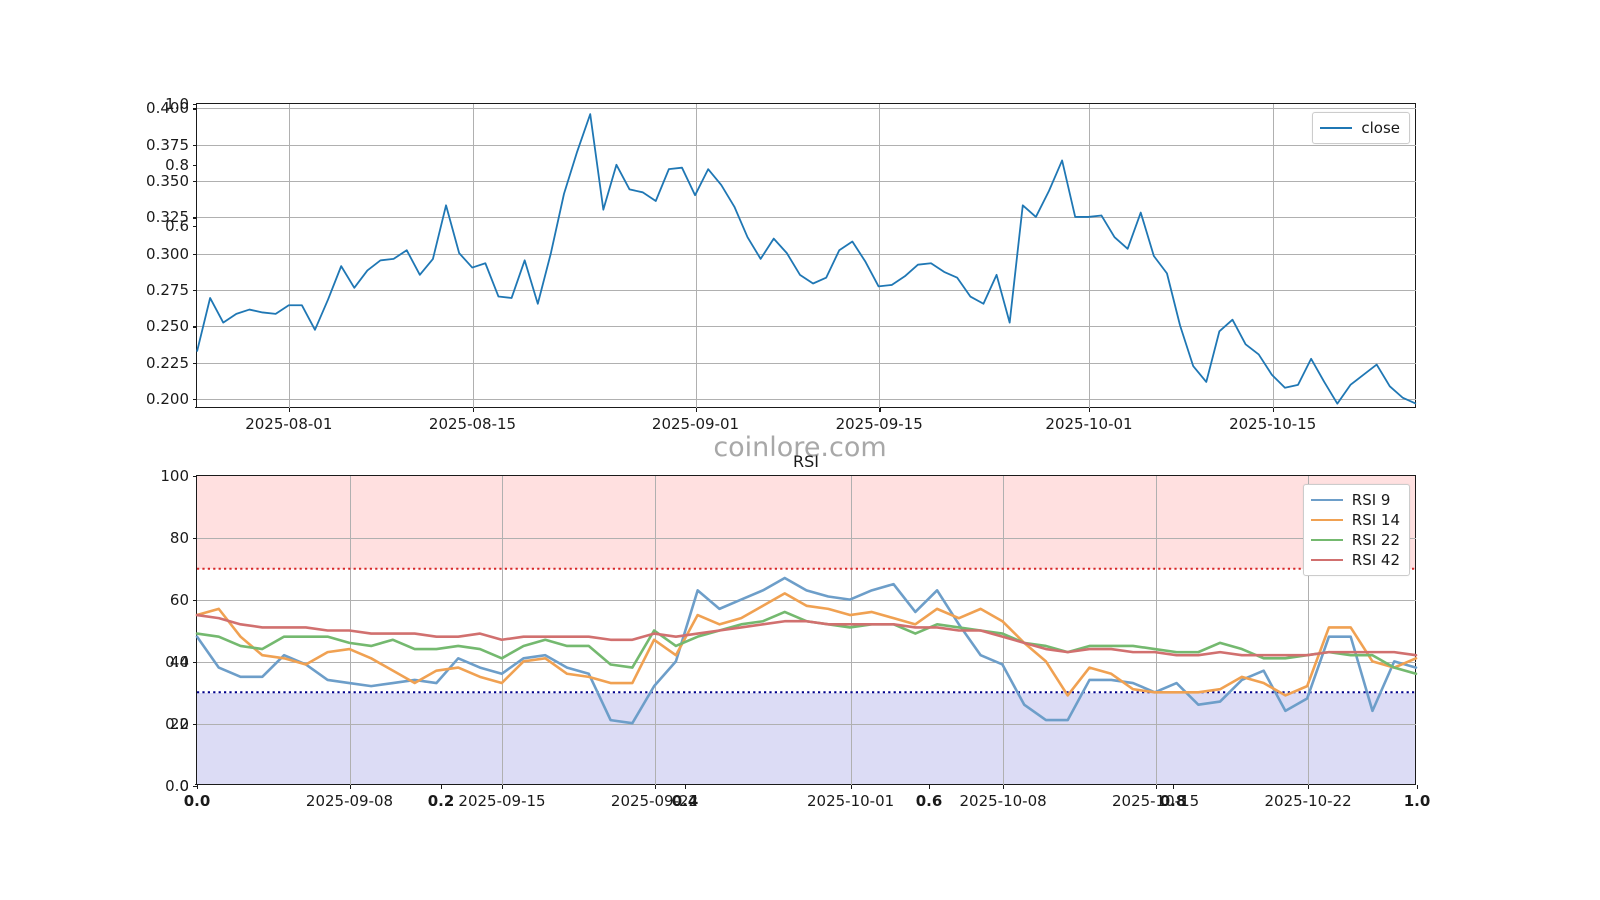 The image size is (1600, 900). What do you see at coordinates (1417, 801) in the screenshot?
I see `x-tick-label-overlay: 1.0` at bounding box center [1417, 801].